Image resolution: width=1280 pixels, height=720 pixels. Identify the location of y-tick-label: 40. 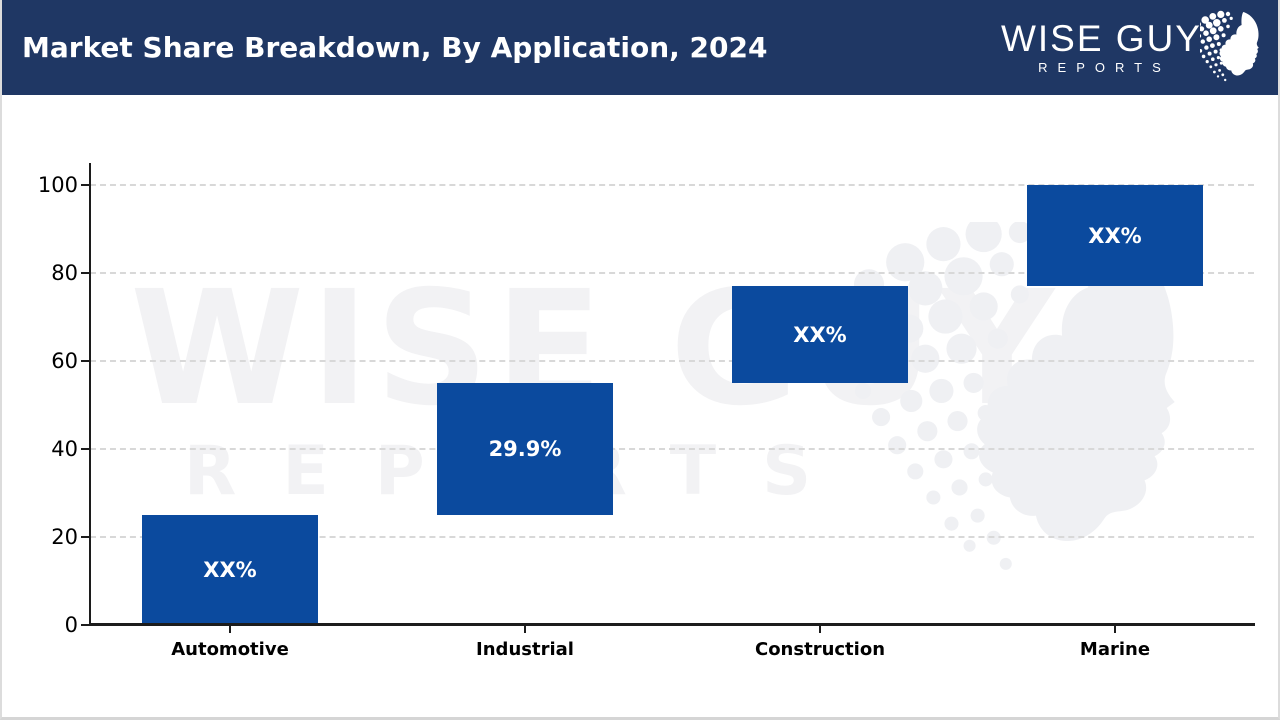
(64, 449).